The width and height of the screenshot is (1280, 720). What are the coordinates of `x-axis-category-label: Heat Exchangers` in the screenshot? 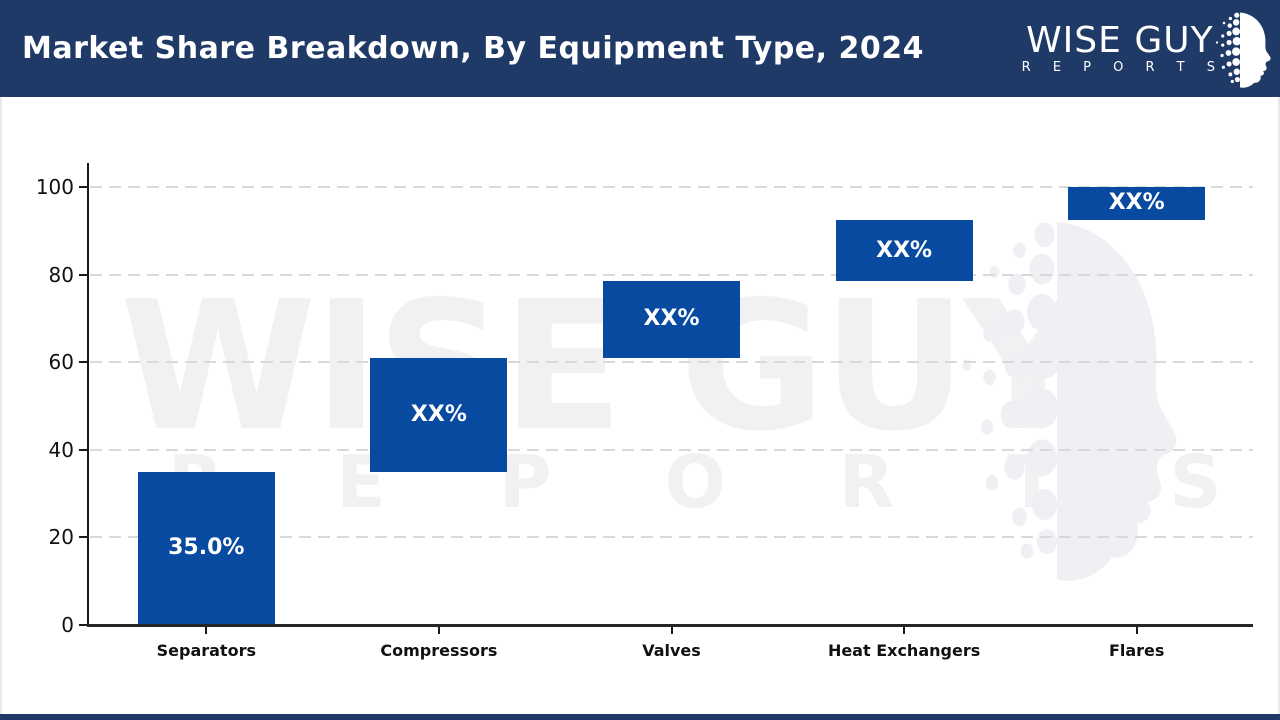 It's located at (904, 650).